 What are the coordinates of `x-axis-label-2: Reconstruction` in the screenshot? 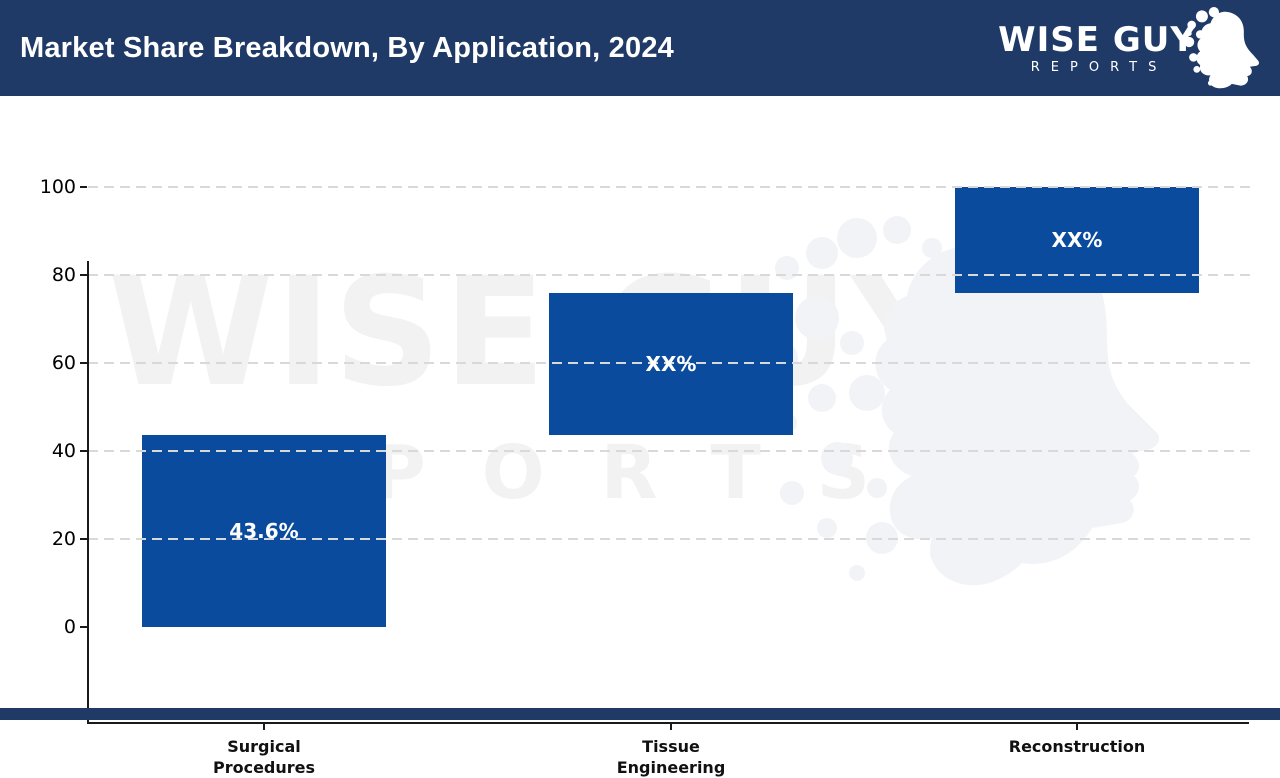 It's located at (1077, 746).